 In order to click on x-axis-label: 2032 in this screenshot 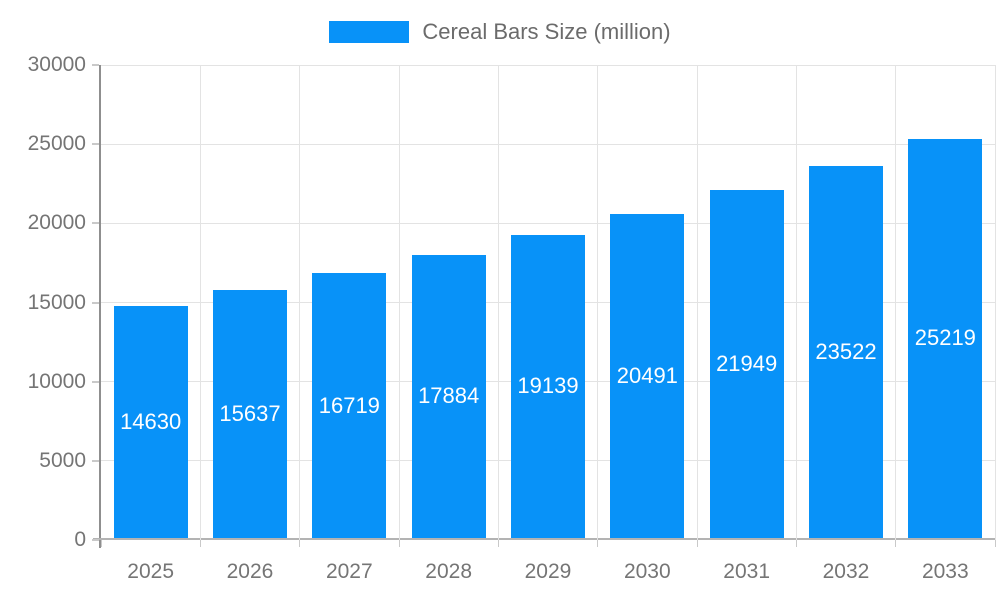, I will do `click(846, 571)`.